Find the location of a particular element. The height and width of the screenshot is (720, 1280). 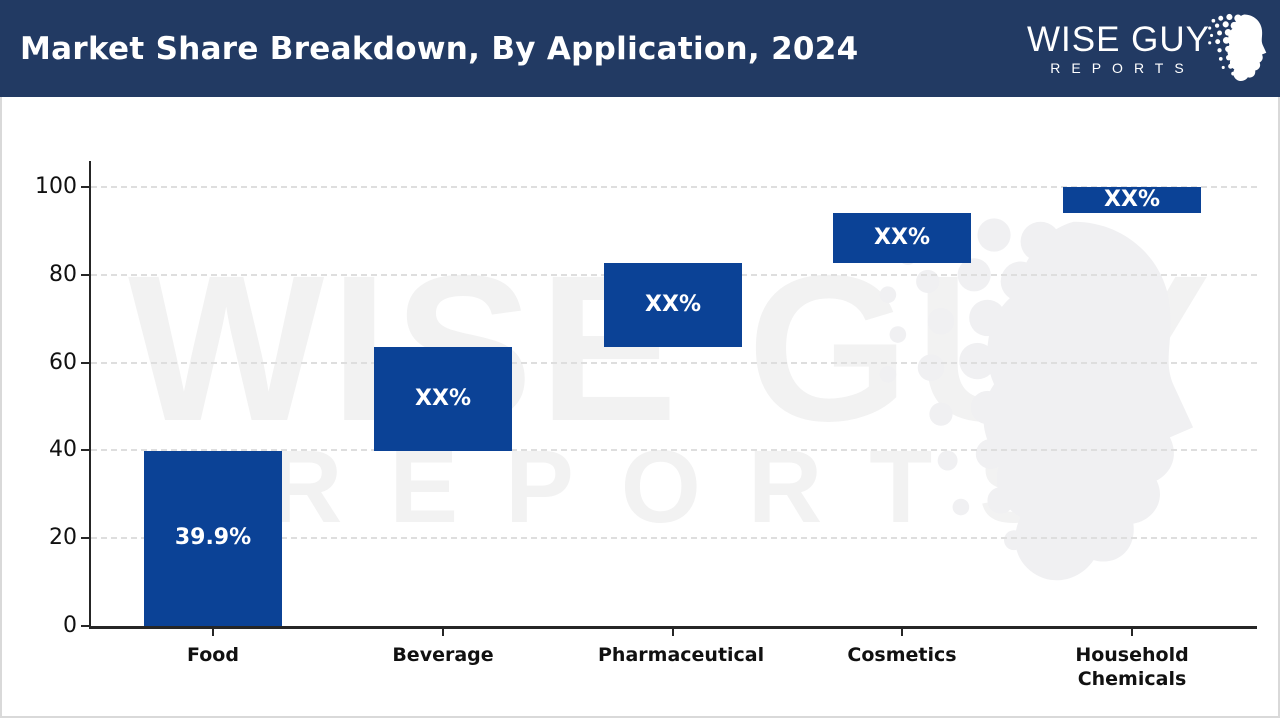

bar-pharmaceutical: XX% is located at coordinates (673, 305).